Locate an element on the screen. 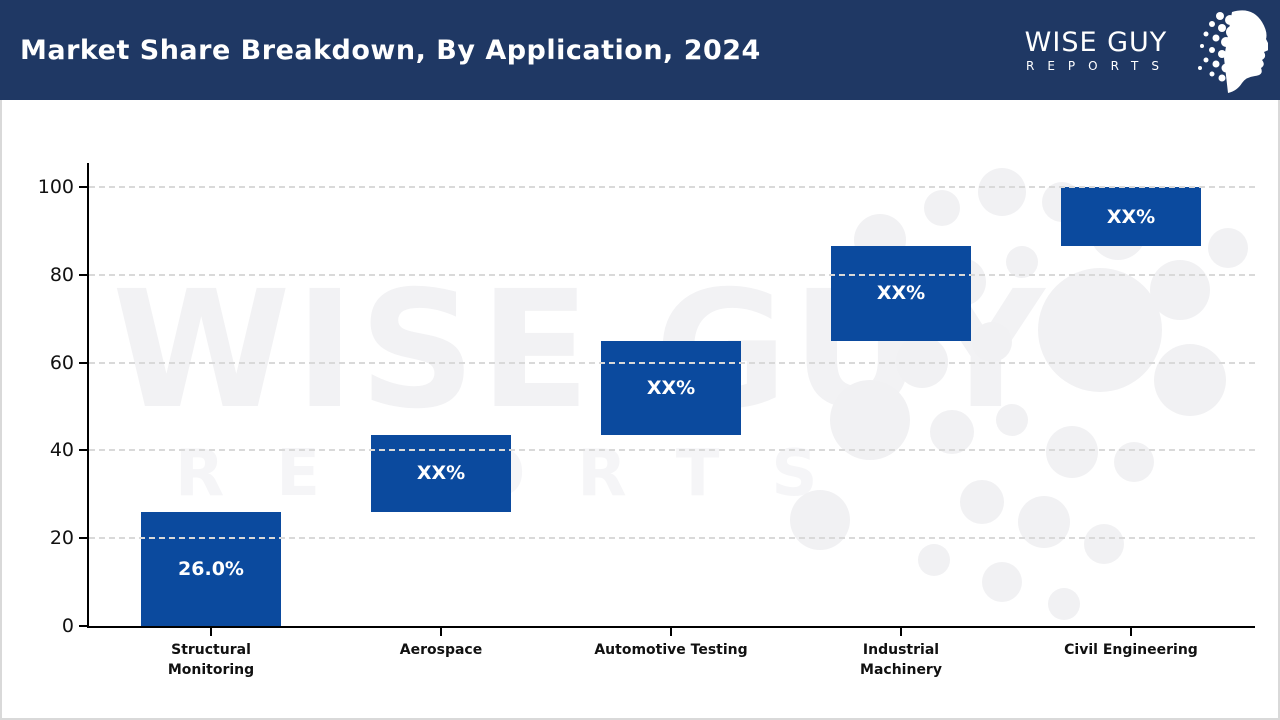 Image resolution: width=1280 pixels, height=720 pixels. x-tick-label: Structural Monitoring is located at coordinates (211, 660).